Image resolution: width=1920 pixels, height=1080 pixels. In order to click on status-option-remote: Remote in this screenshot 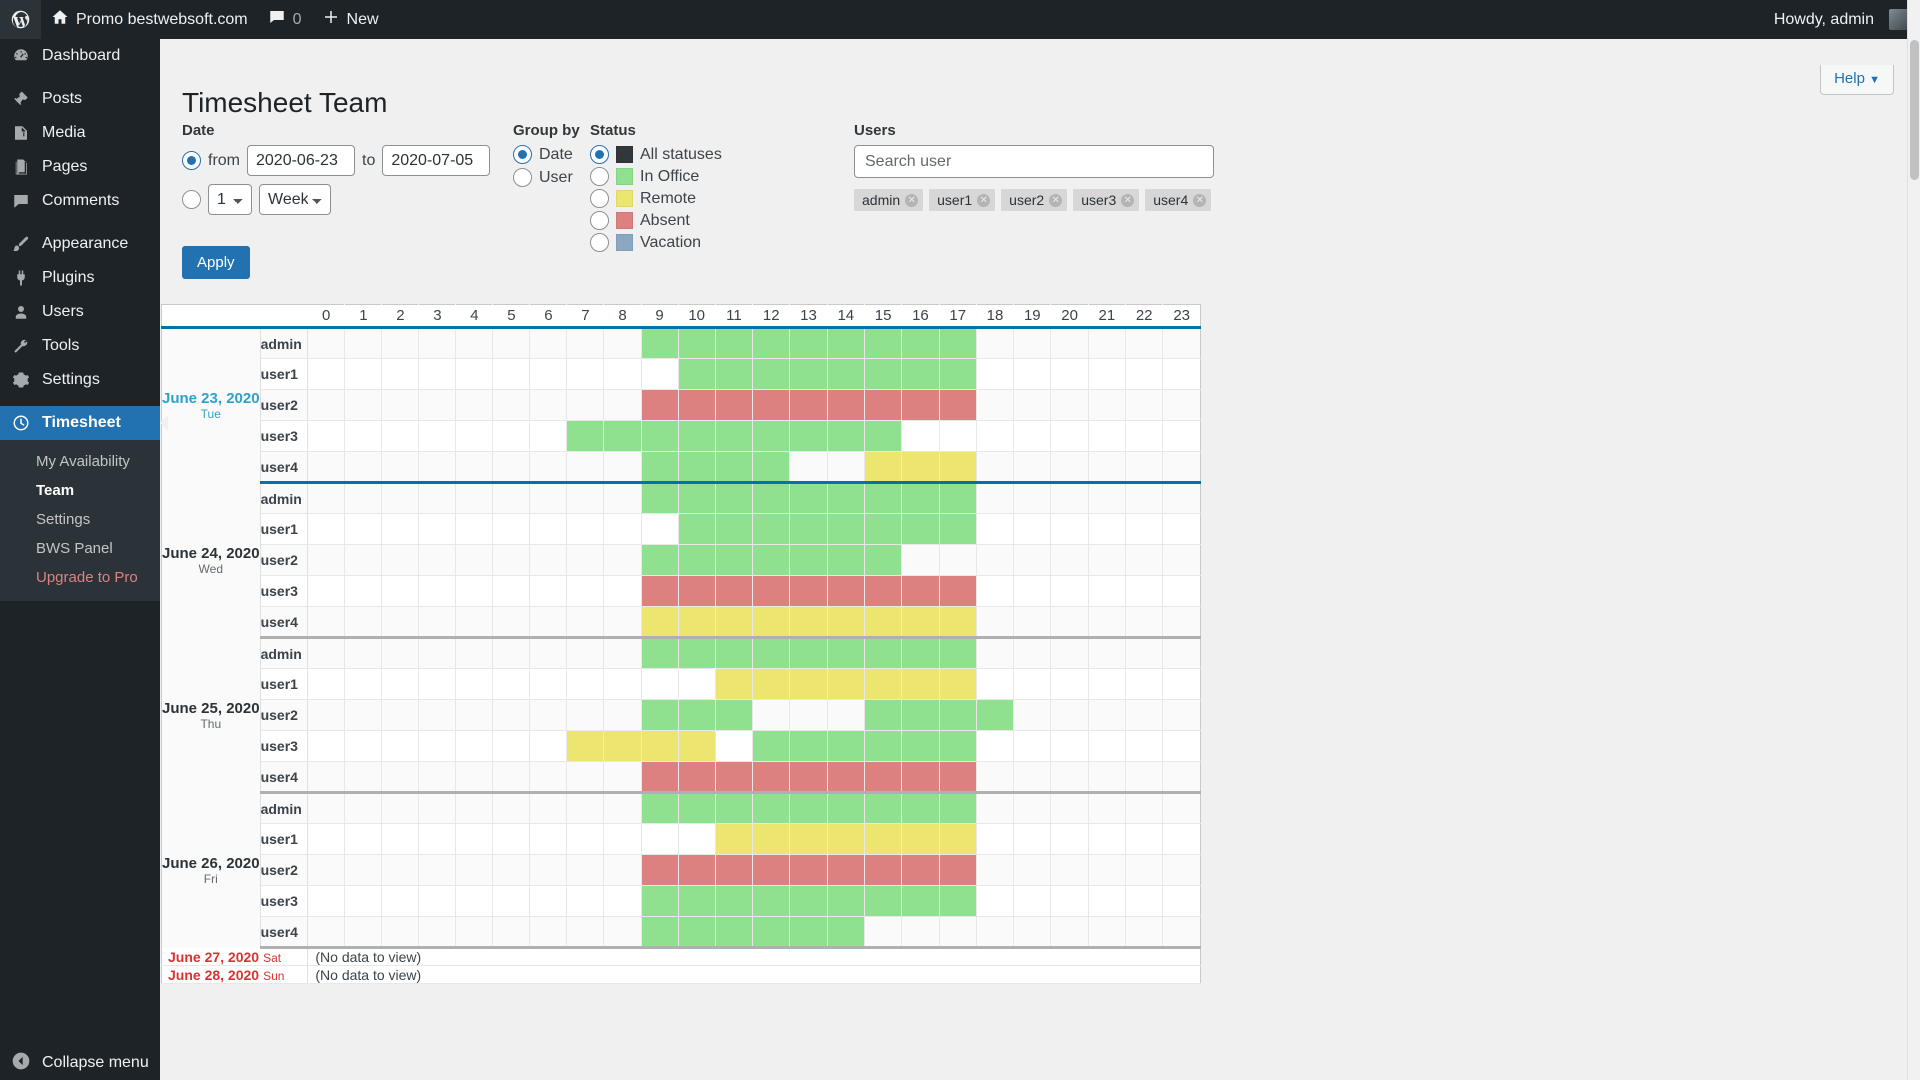, I will do `click(685, 198)`.